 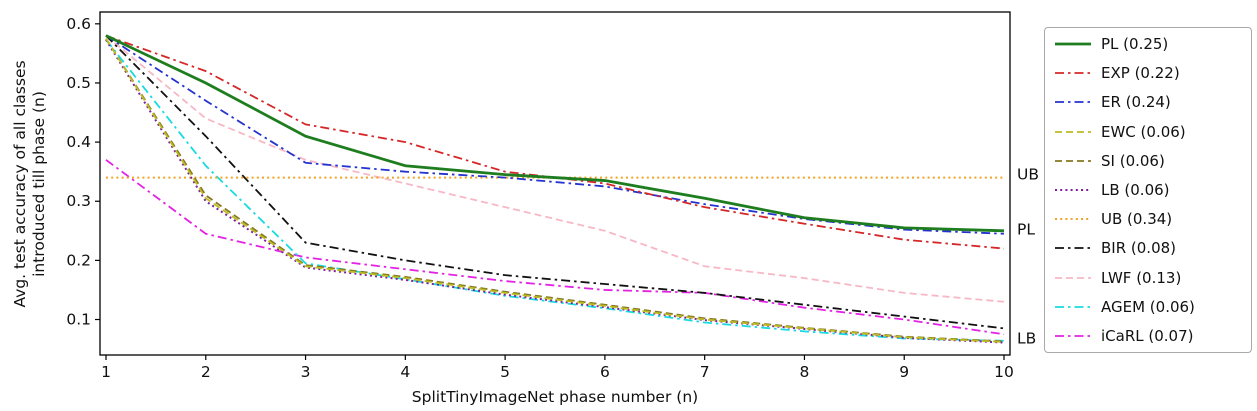 I want to click on legend-label: SI (0.06), so click(x=1133, y=160).